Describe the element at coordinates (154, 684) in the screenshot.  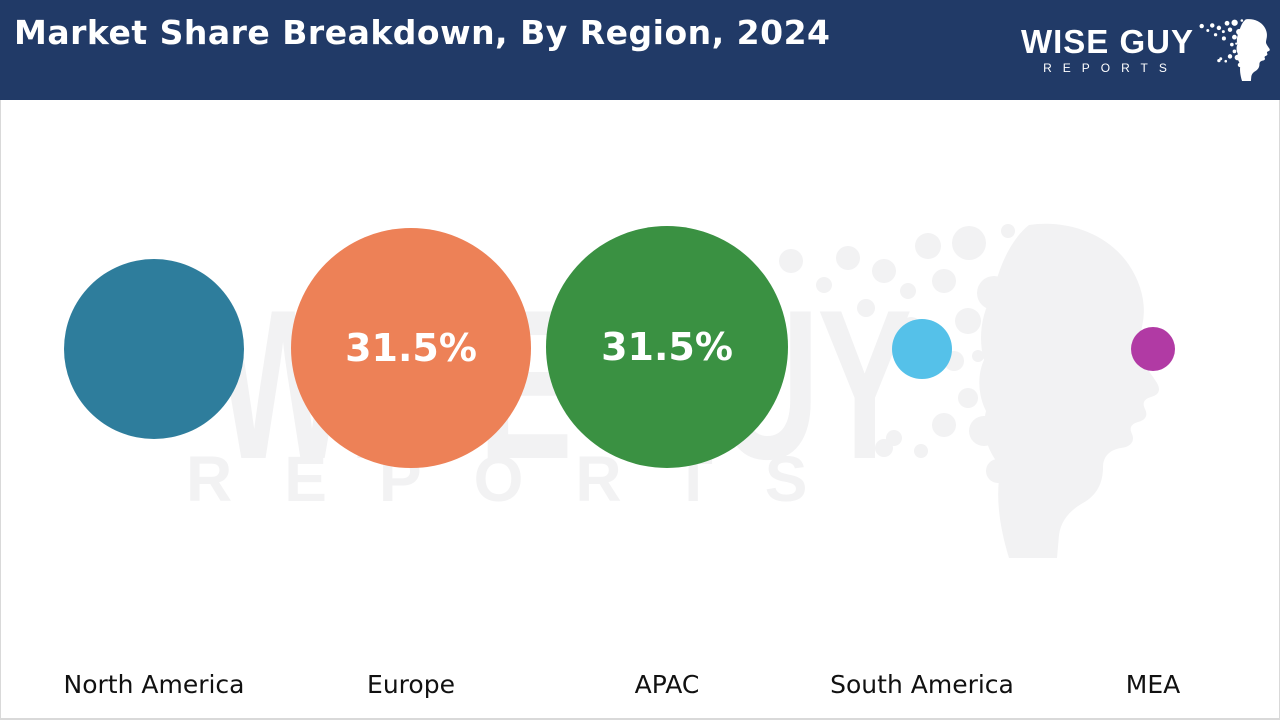
I see `category-label-north-america: North America` at that location.